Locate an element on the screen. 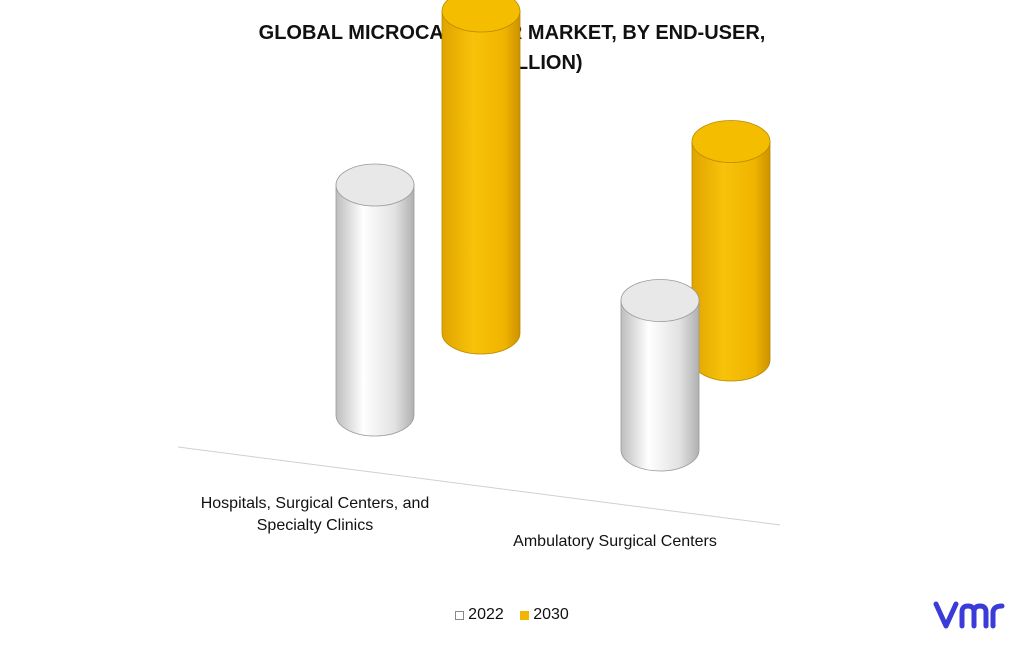  category-label-hospitals-line2: Specialty Clinics is located at coordinates (315, 525).